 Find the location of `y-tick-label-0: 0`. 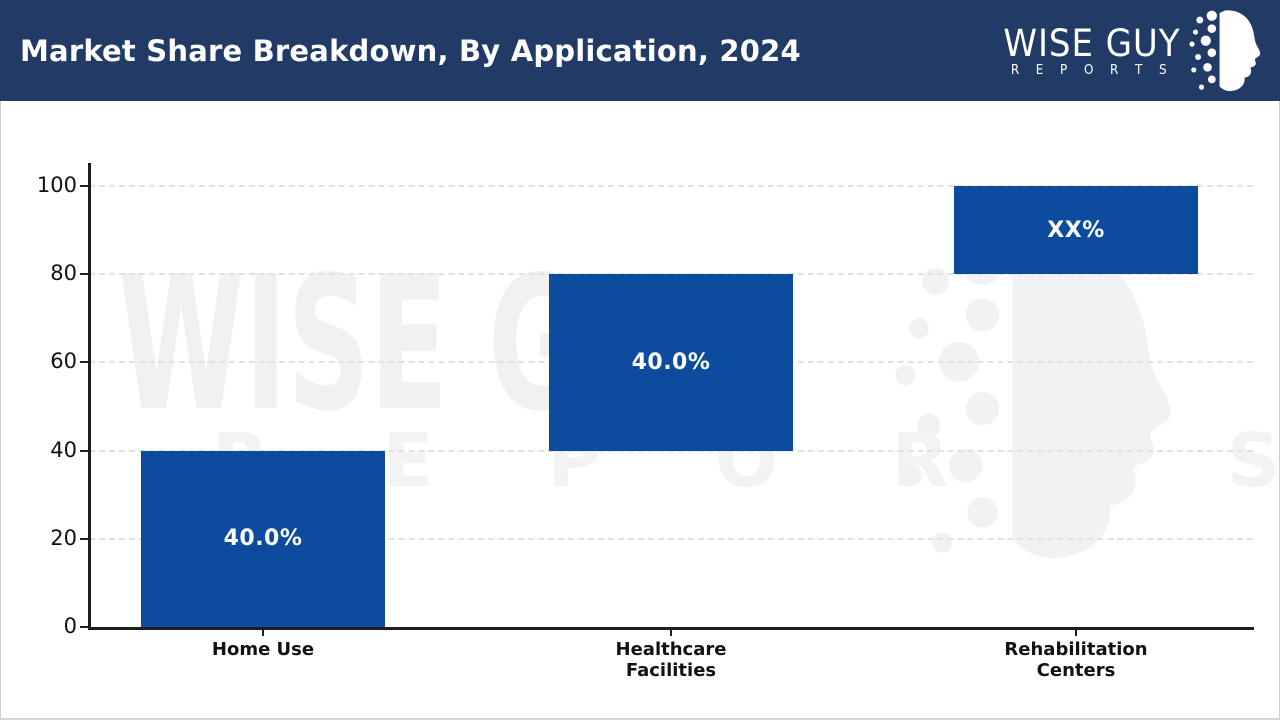

y-tick-label-0: 0 is located at coordinates (70, 626).